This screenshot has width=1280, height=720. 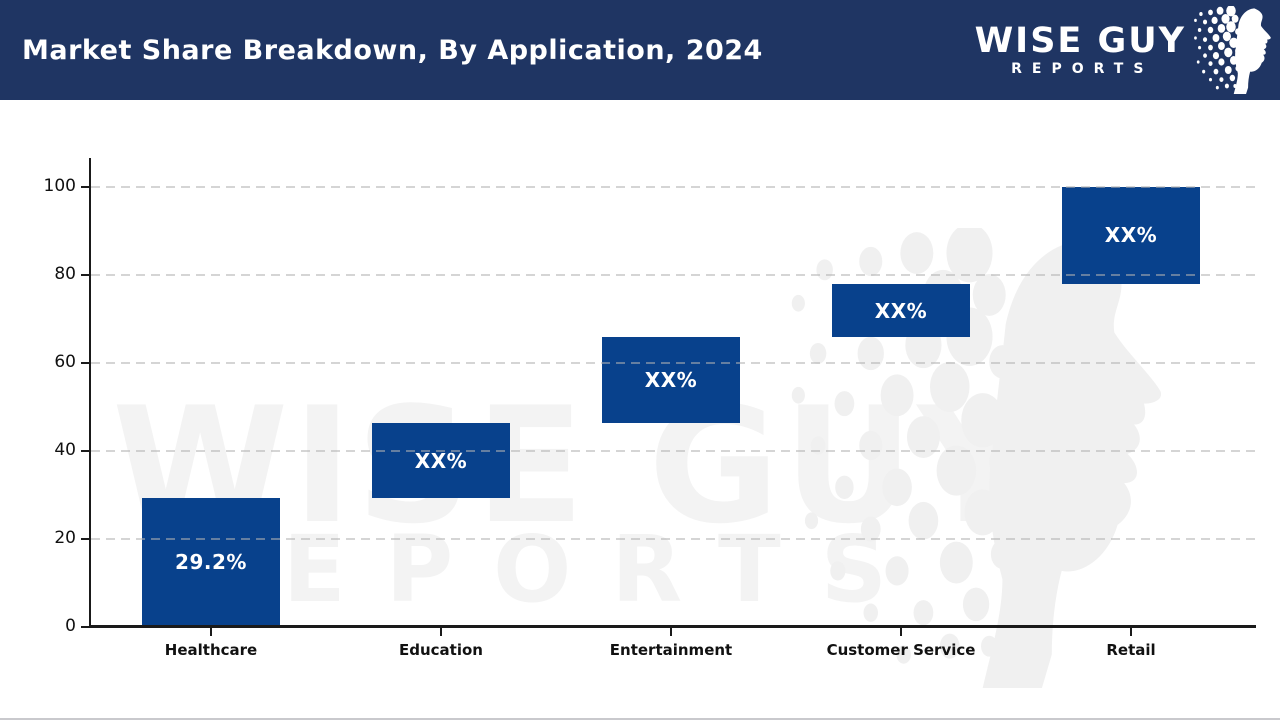 I want to click on logo-text: WISE GUY REPORTS, so click(x=1080, y=49).